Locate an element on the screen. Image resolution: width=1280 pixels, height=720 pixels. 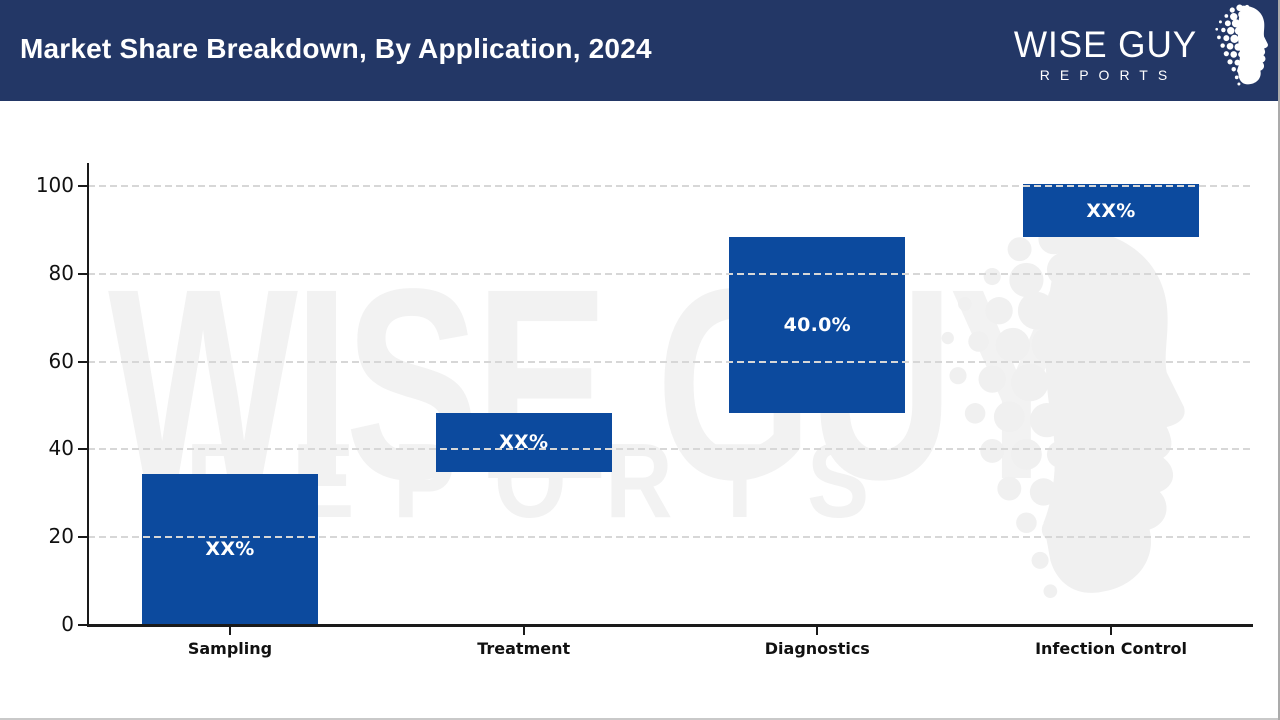
bar-sampling is located at coordinates (230, 549).